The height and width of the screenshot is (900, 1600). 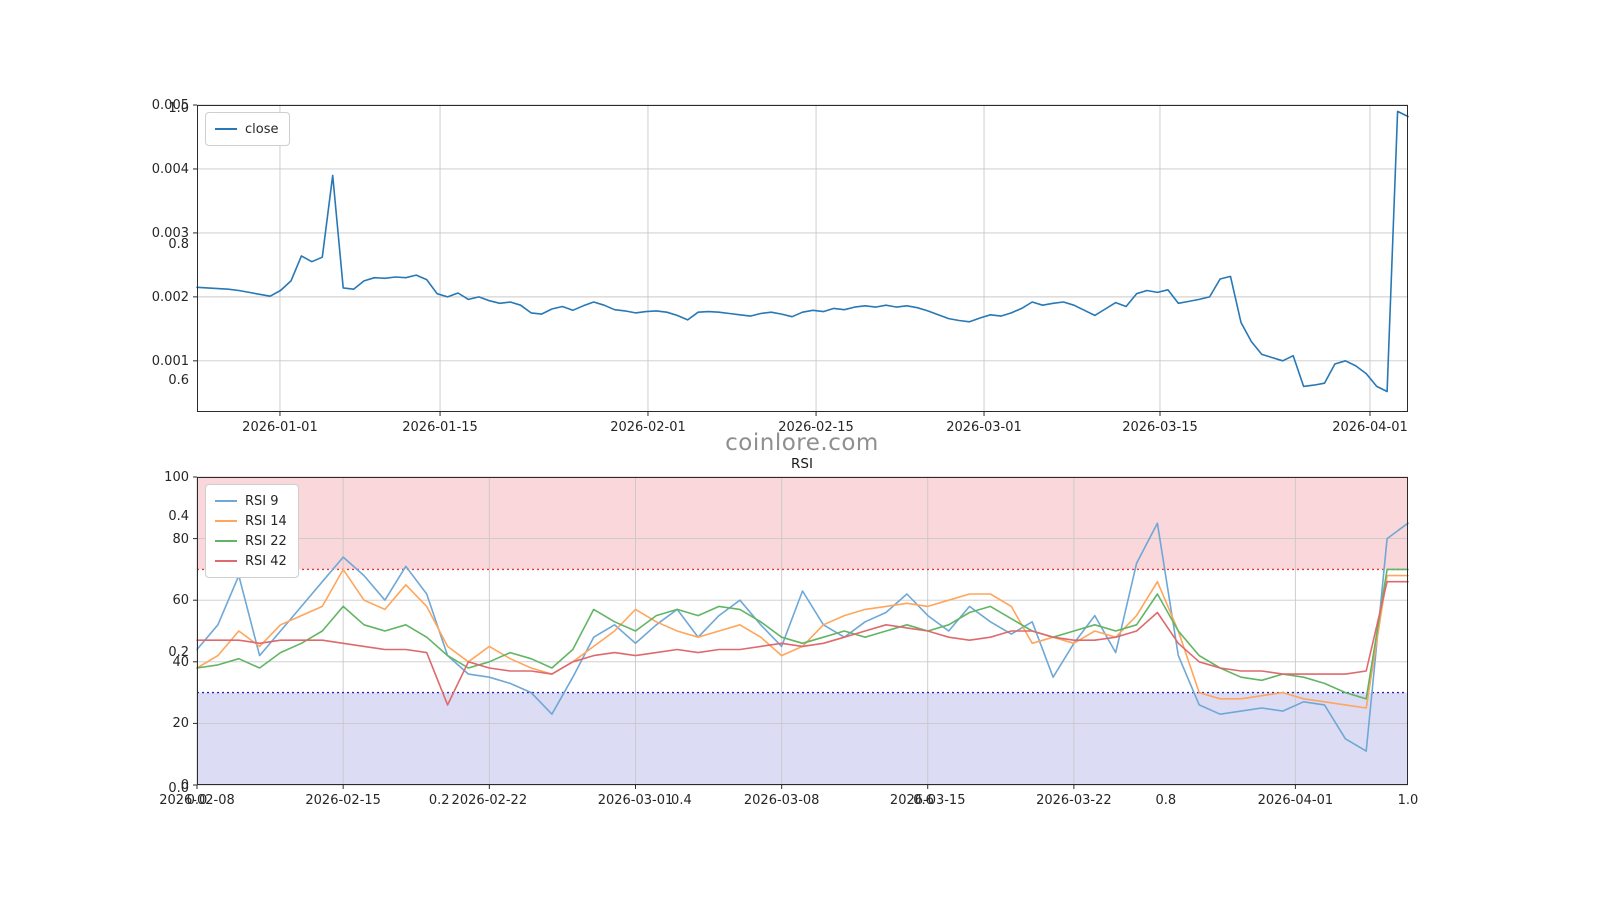 What do you see at coordinates (180, 724) in the screenshot?
I see `rsi-y-tick-label: 20` at bounding box center [180, 724].